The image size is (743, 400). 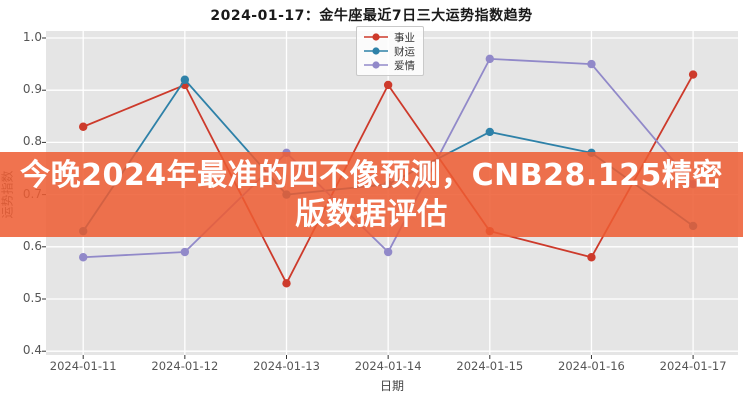 What do you see at coordinates (404, 51) in the screenshot?
I see `legend-label: 财运` at bounding box center [404, 51].